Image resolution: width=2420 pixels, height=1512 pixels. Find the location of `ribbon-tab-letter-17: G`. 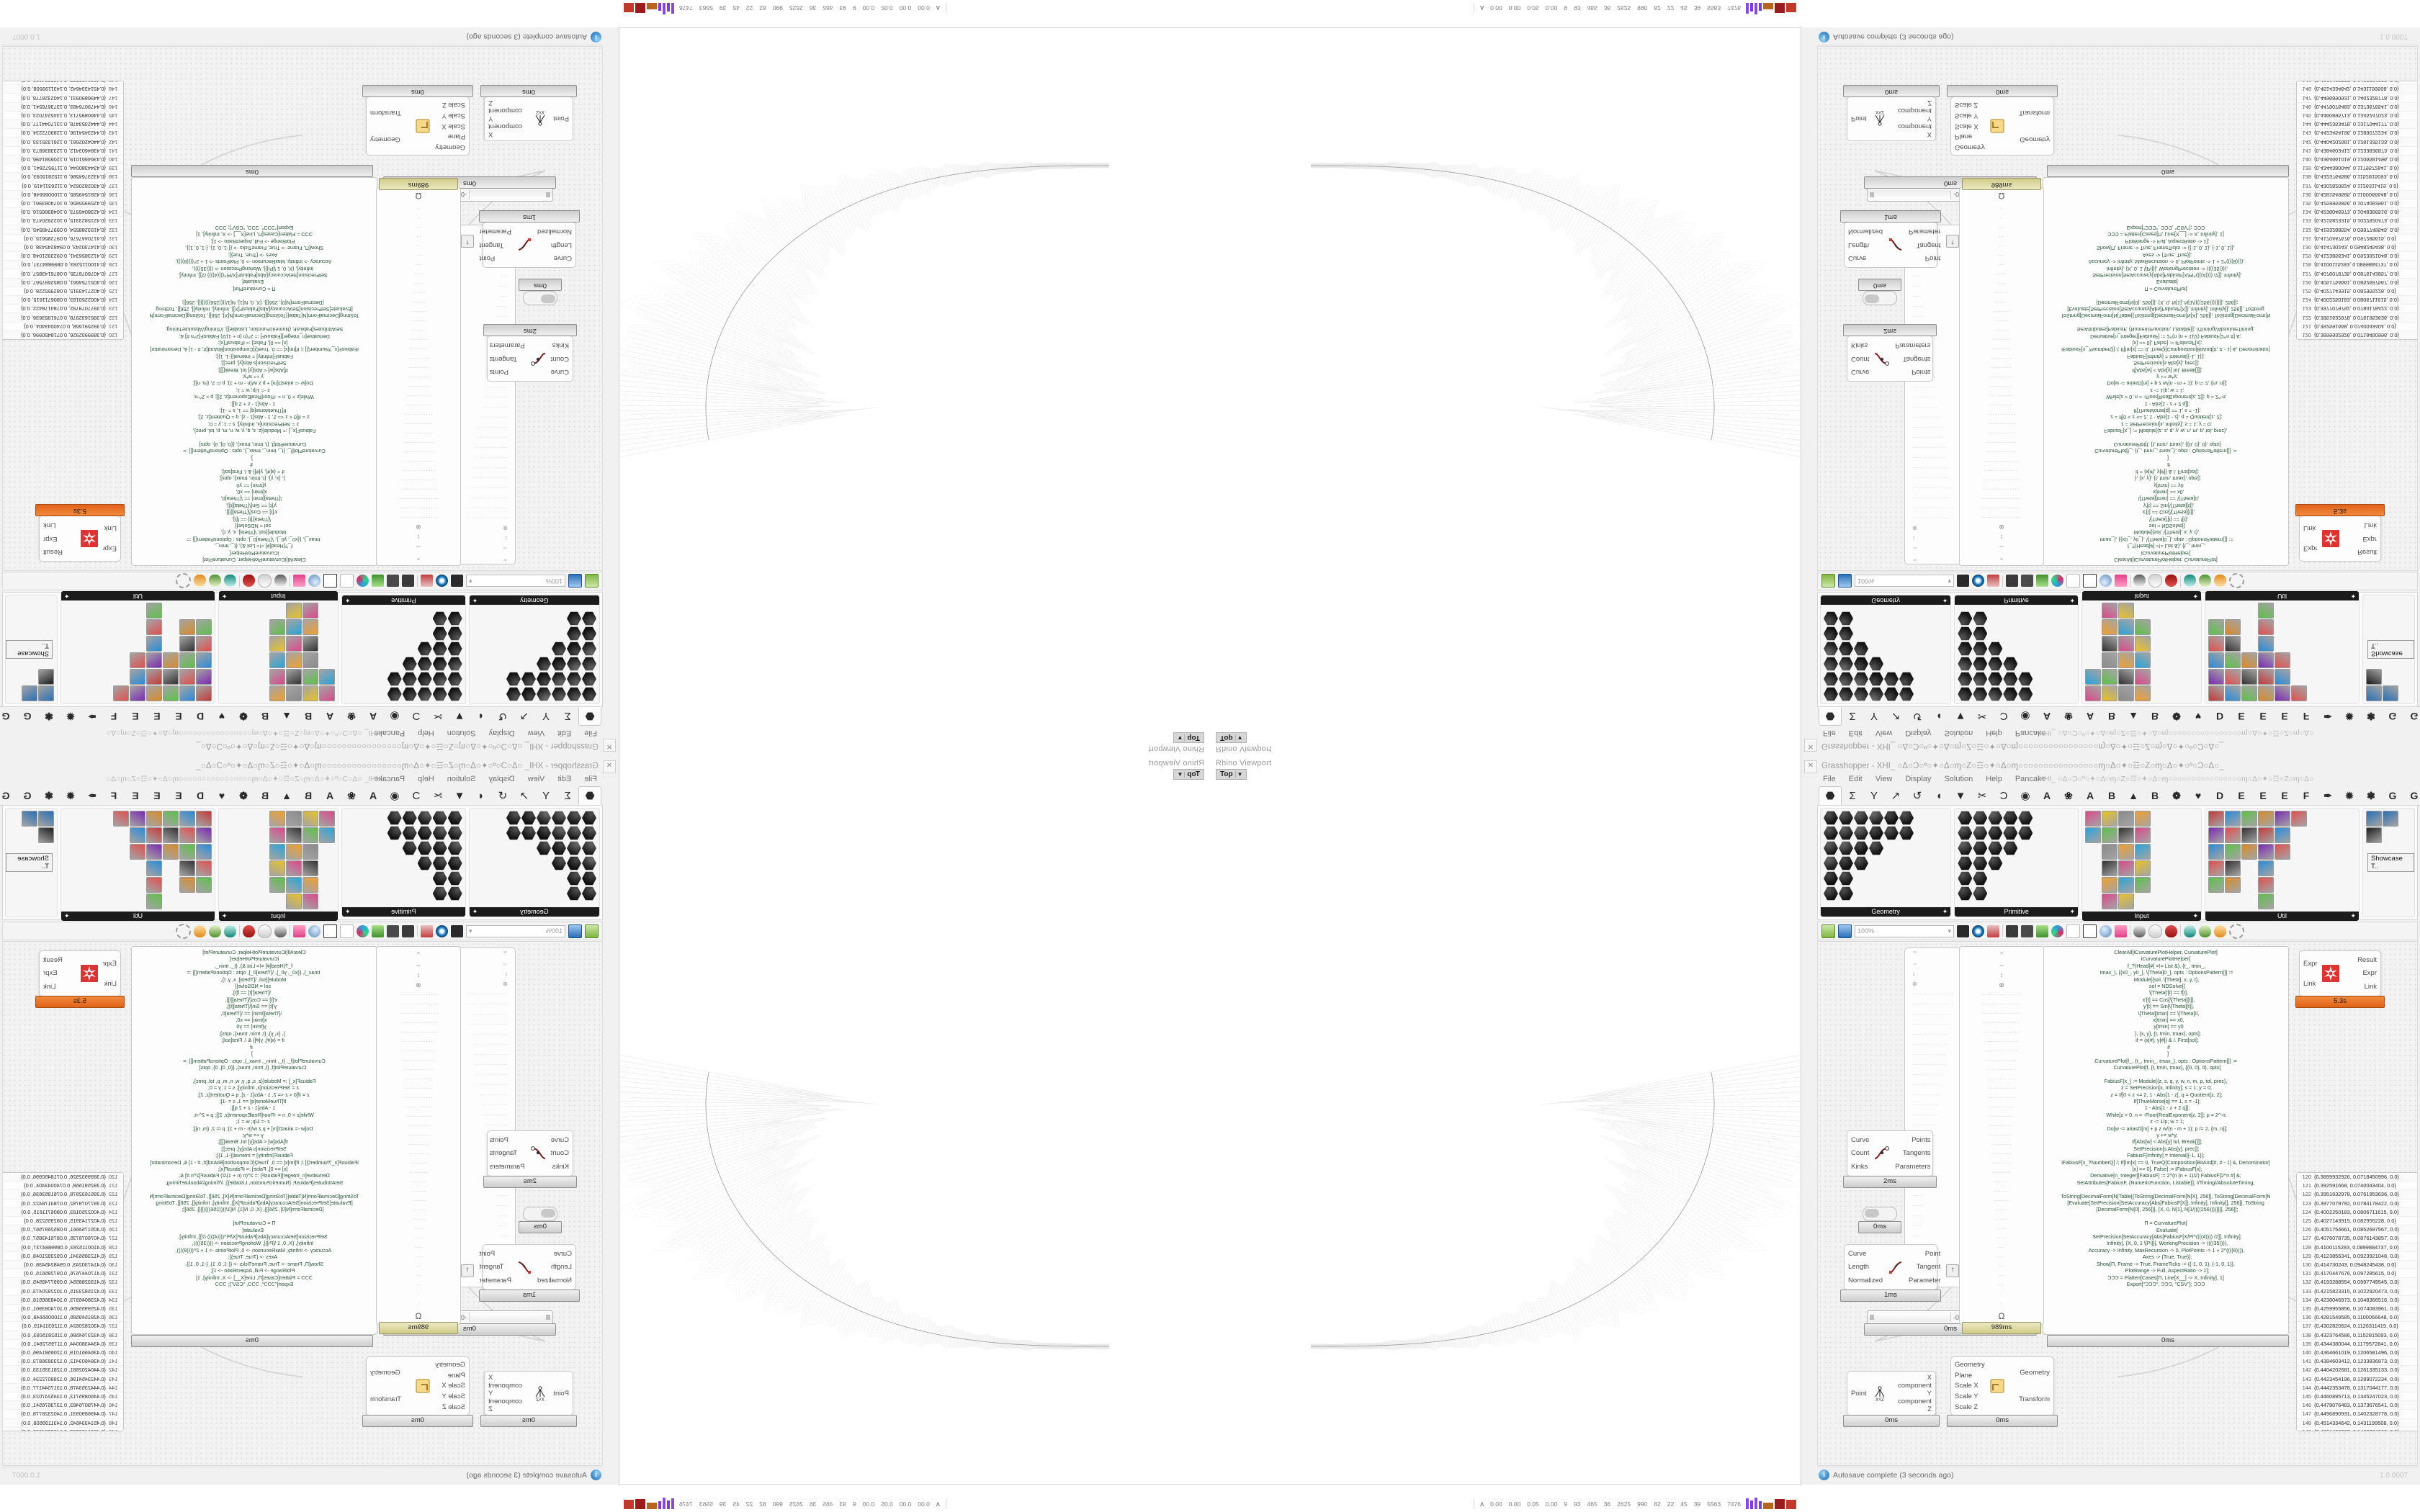

ribbon-tab-letter-17: G is located at coordinates (5, 716).